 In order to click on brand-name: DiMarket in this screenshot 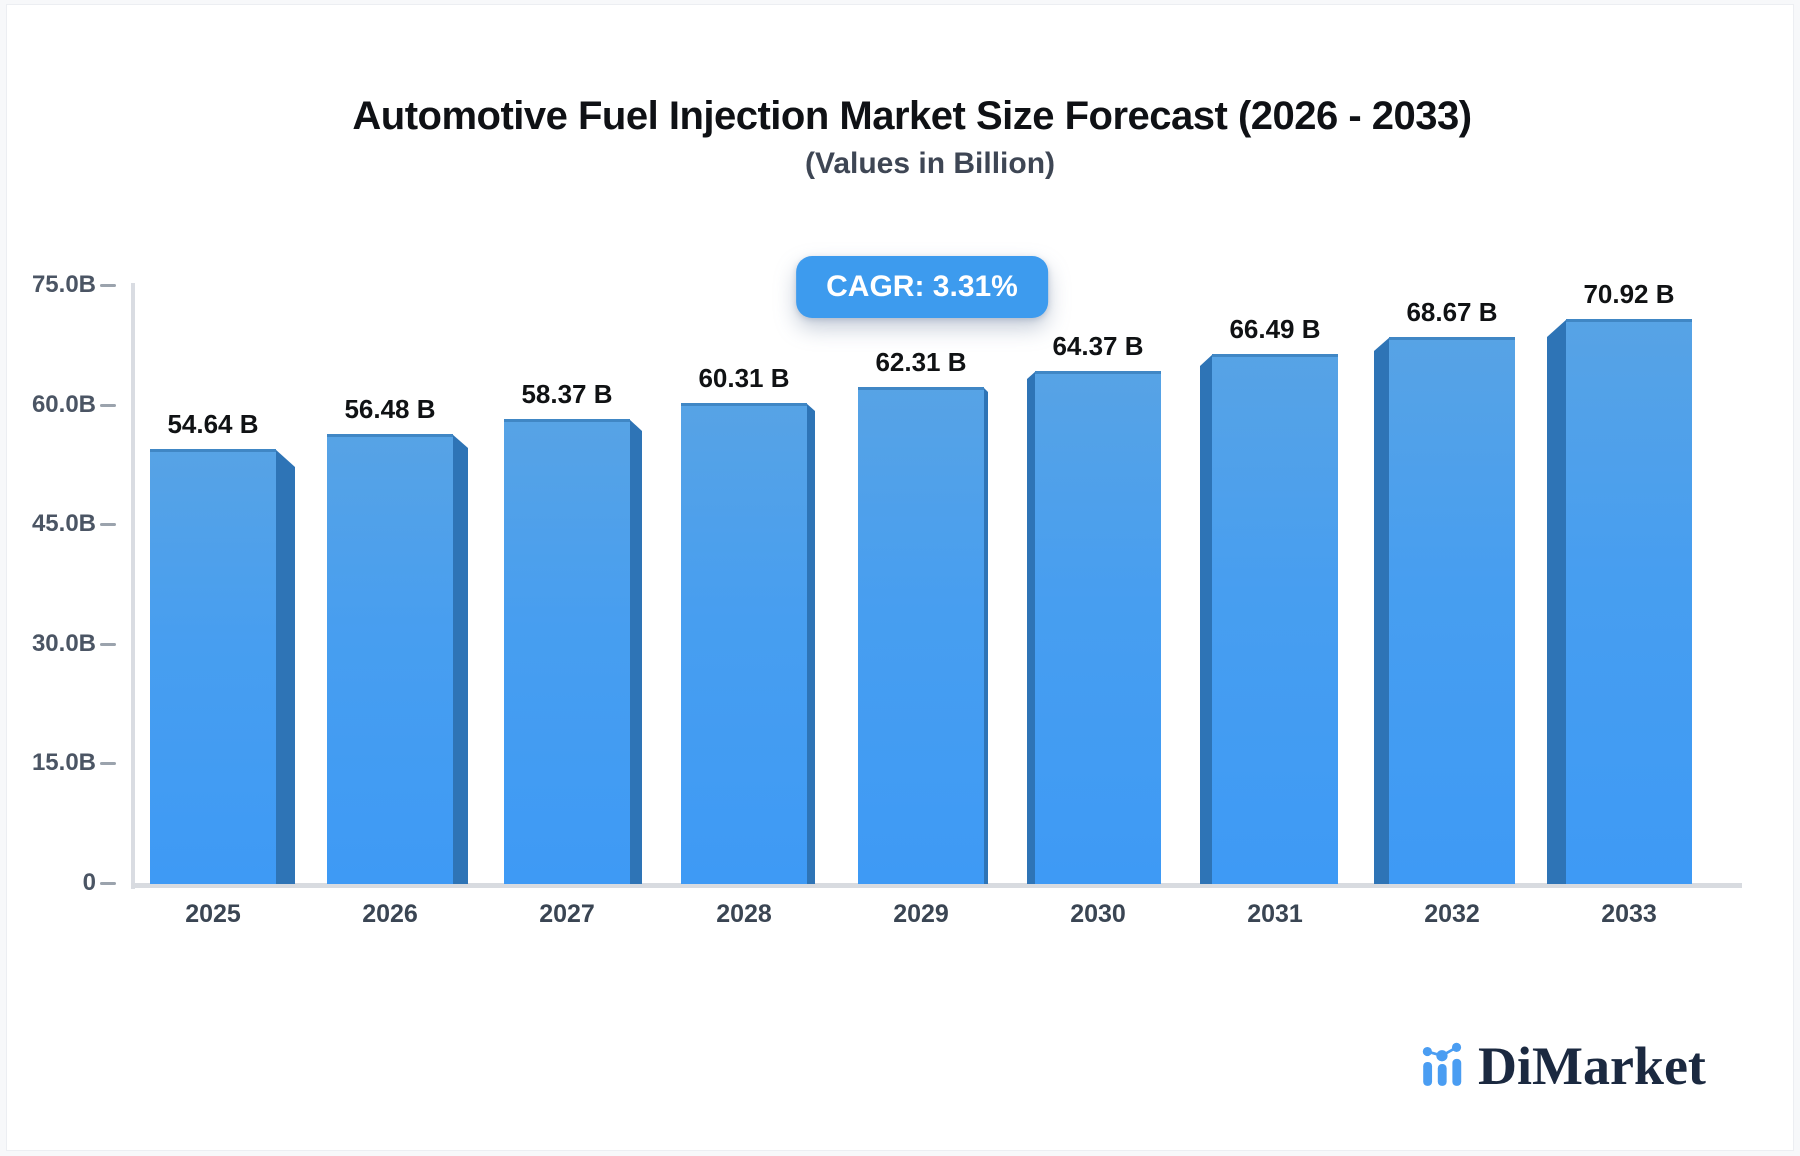, I will do `click(1592, 1066)`.